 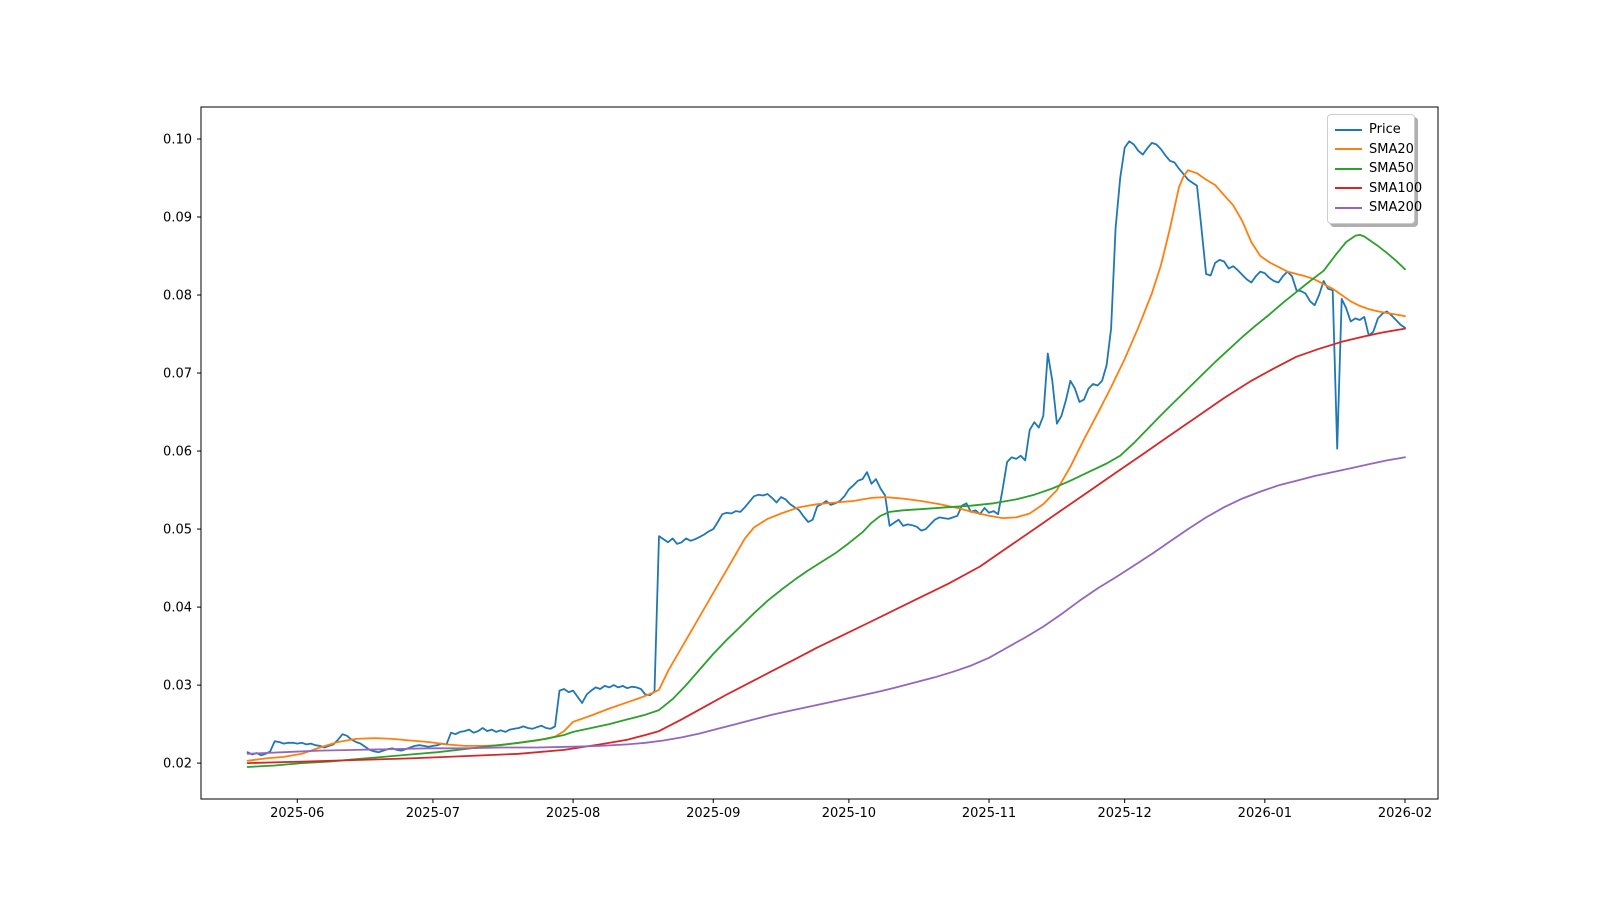 What do you see at coordinates (1396, 188) in the screenshot?
I see `legend-label: SMA100` at bounding box center [1396, 188].